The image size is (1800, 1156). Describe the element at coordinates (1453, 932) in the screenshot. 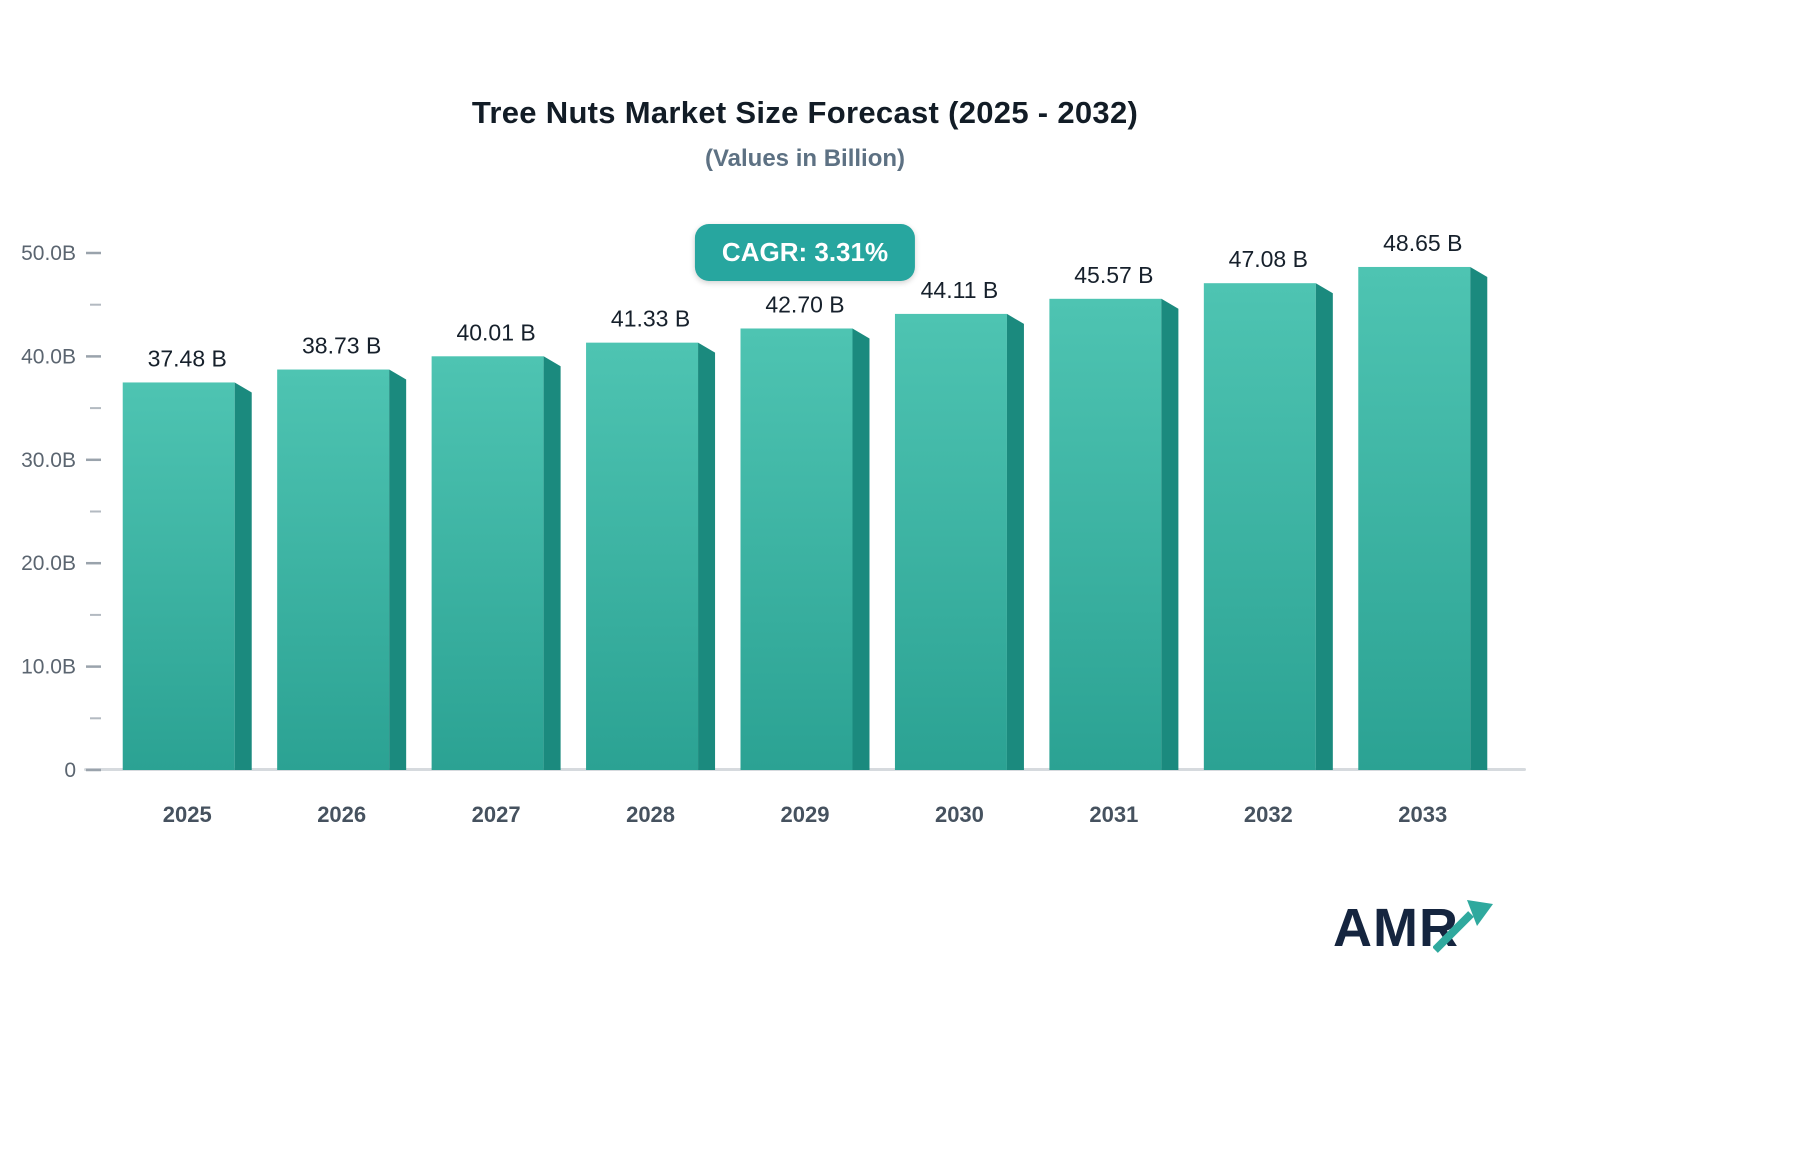

I see `arrow-shaft` at that location.